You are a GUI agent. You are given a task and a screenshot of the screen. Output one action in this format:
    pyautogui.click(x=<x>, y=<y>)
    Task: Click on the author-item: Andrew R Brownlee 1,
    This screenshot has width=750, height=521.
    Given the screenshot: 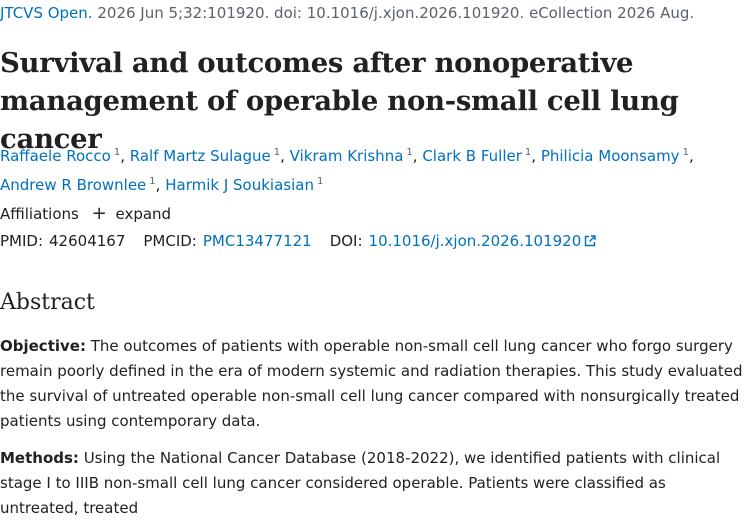 What is the action you would take?
    pyautogui.click(x=80, y=185)
    